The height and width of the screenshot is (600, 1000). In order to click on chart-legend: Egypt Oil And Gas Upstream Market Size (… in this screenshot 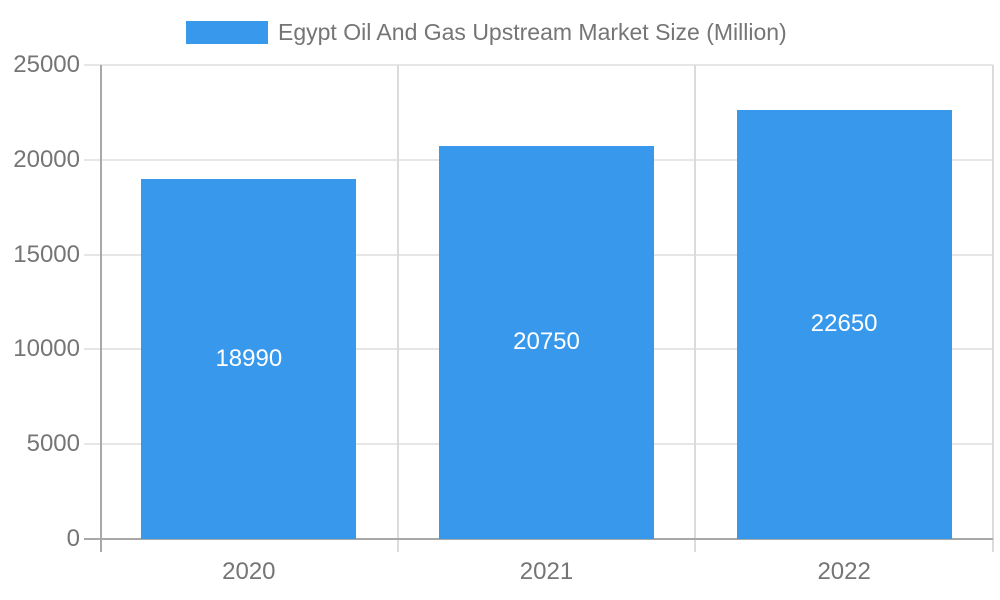, I will do `click(486, 31)`.